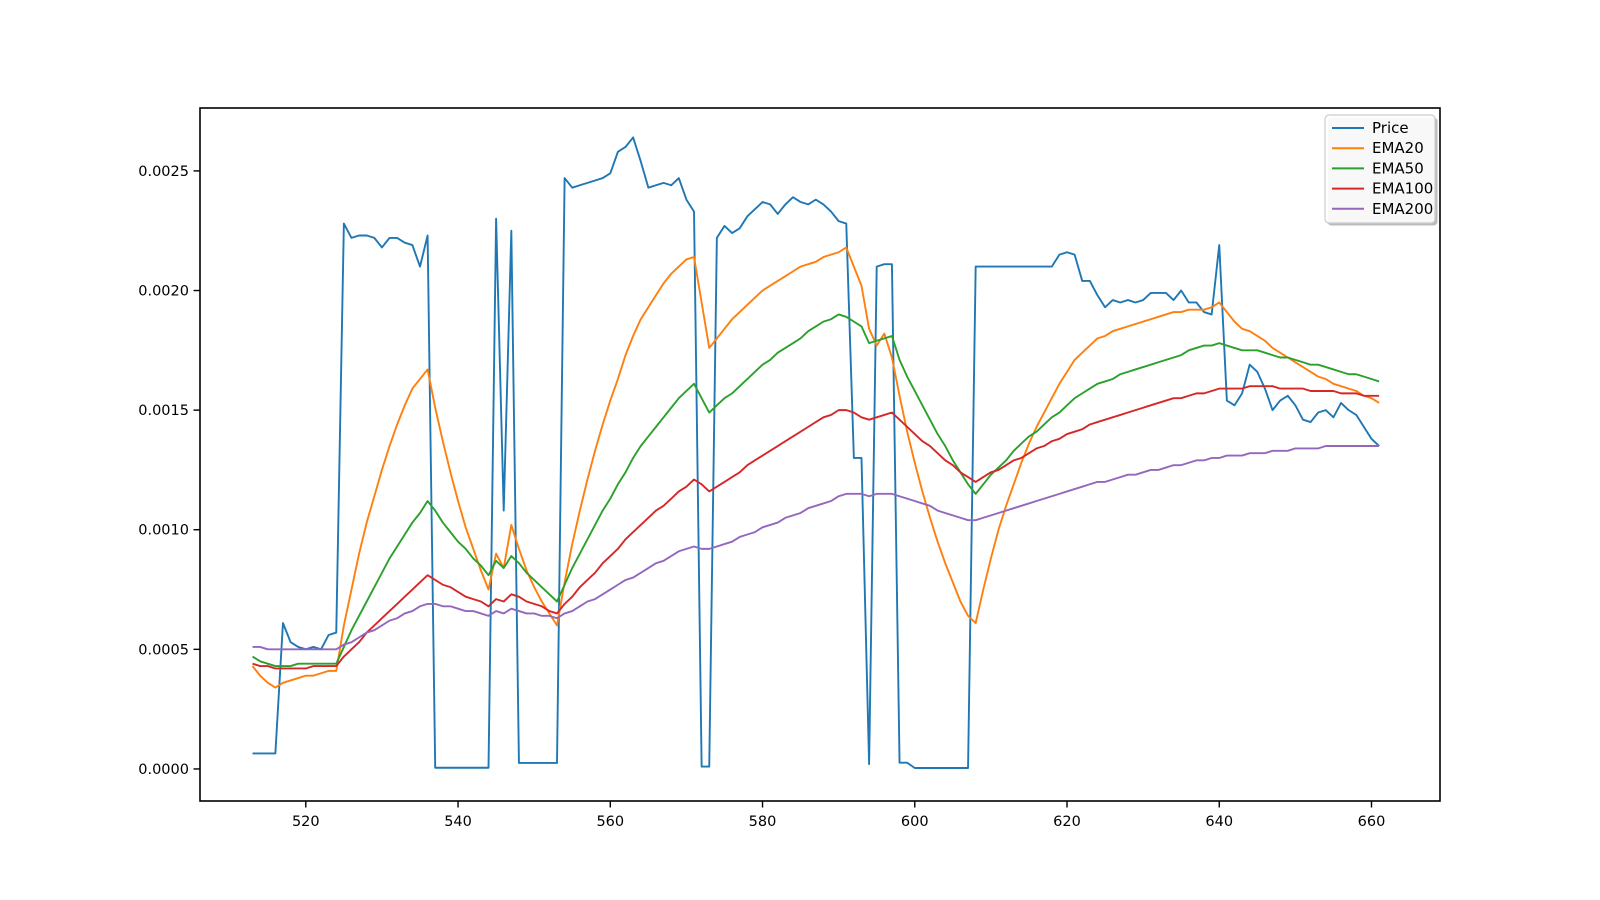 This screenshot has width=1600, height=900. I want to click on y-tick-label: 0.0020, so click(163, 292).